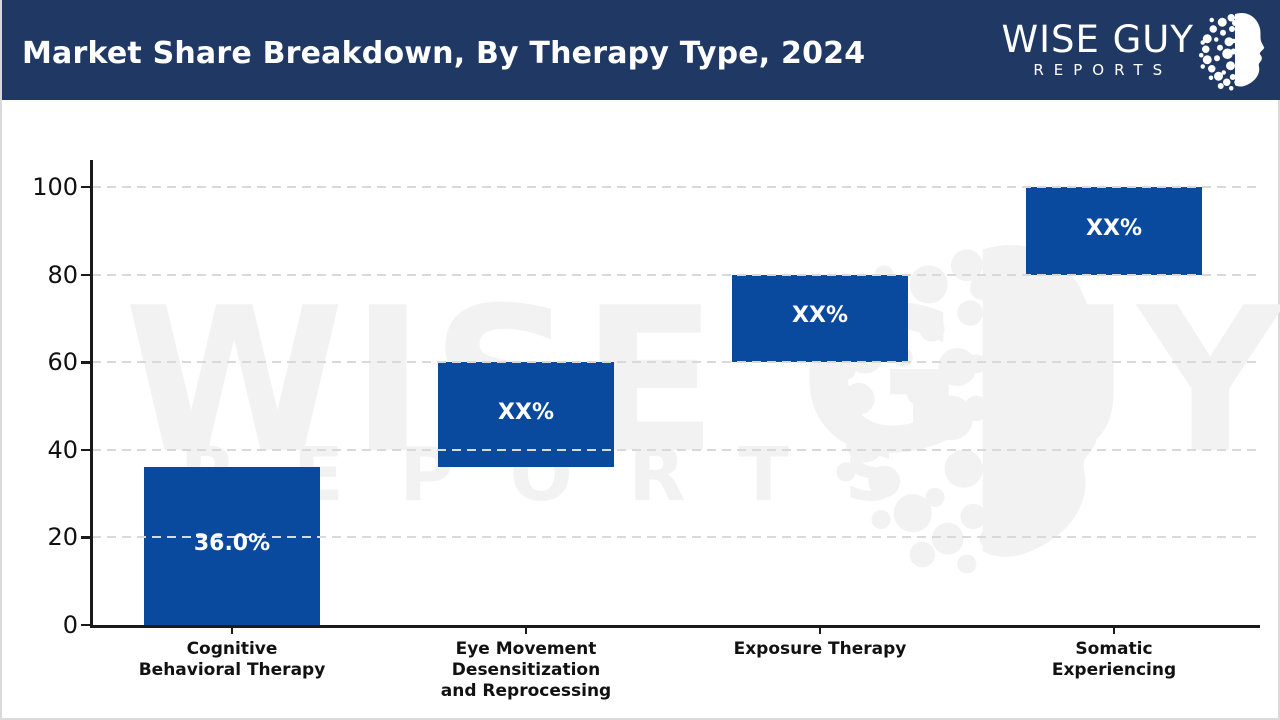  What do you see at coordinates (55, 187) in the screenshot?
I see `y-tick-label: 100` at bounding box center [55, 187].